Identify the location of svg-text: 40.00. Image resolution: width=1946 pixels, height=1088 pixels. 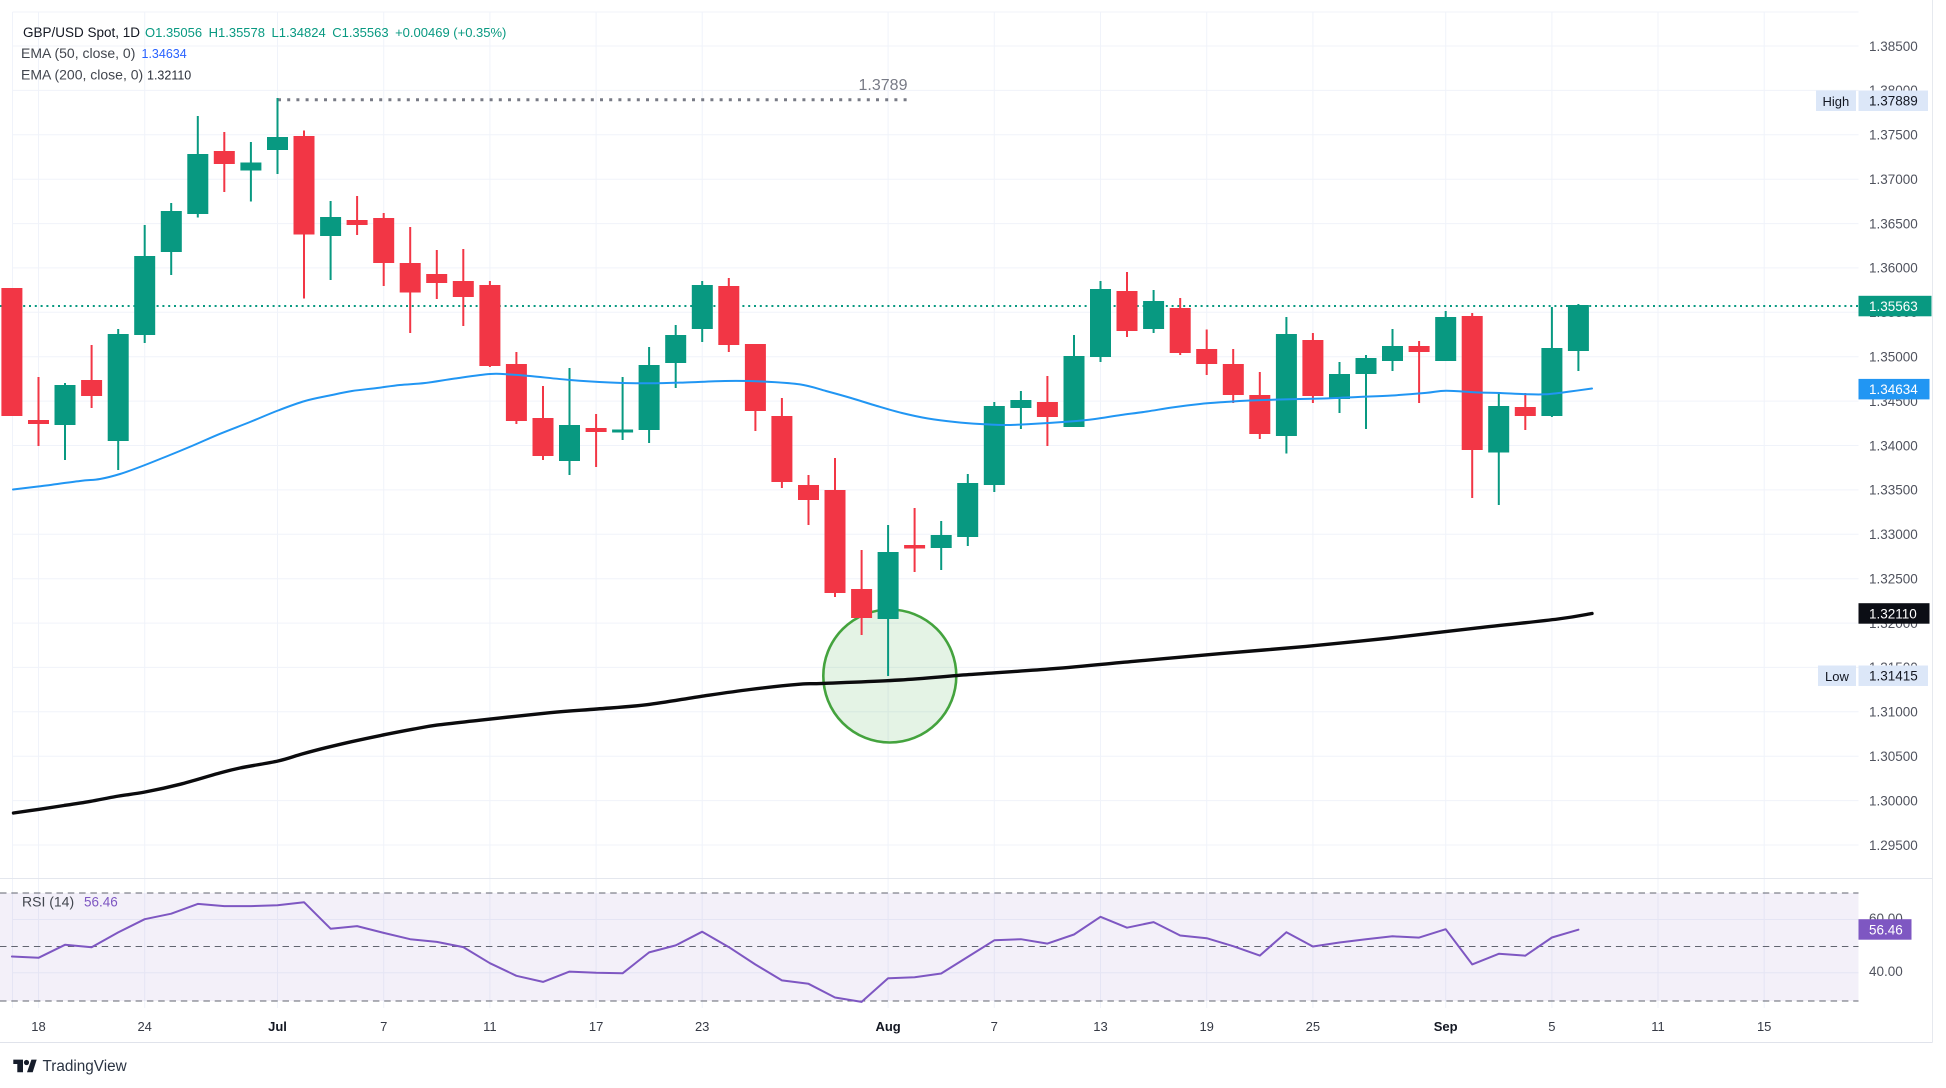
(1886, 971).